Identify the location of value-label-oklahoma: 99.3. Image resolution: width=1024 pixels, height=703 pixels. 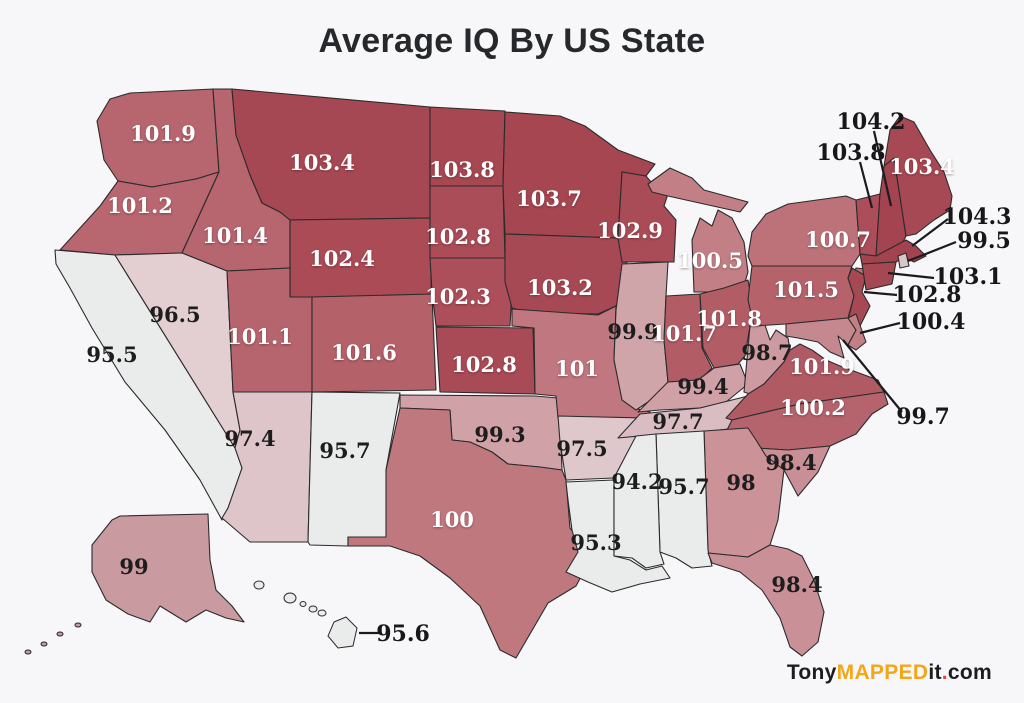
(499, 434).